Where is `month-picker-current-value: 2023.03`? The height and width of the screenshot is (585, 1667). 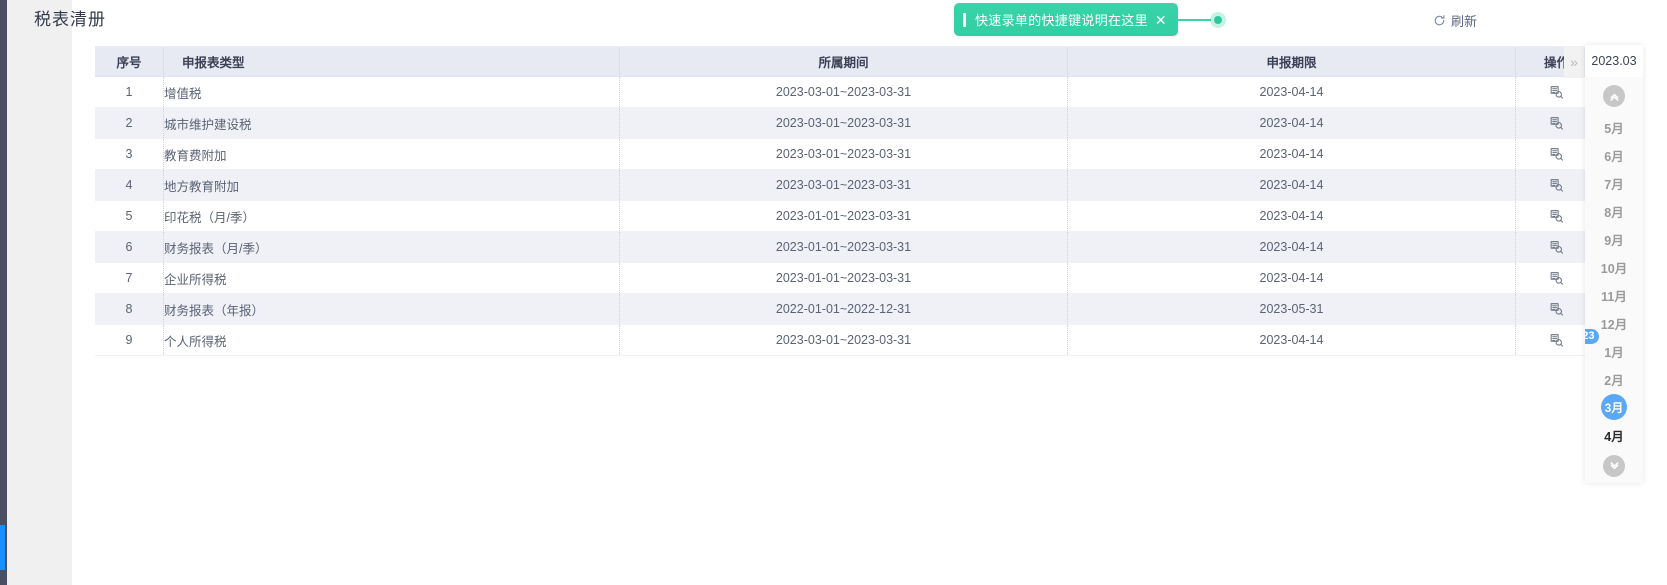
month-picker-current-value: 2023.03 is located at coordinates (1614, 61).